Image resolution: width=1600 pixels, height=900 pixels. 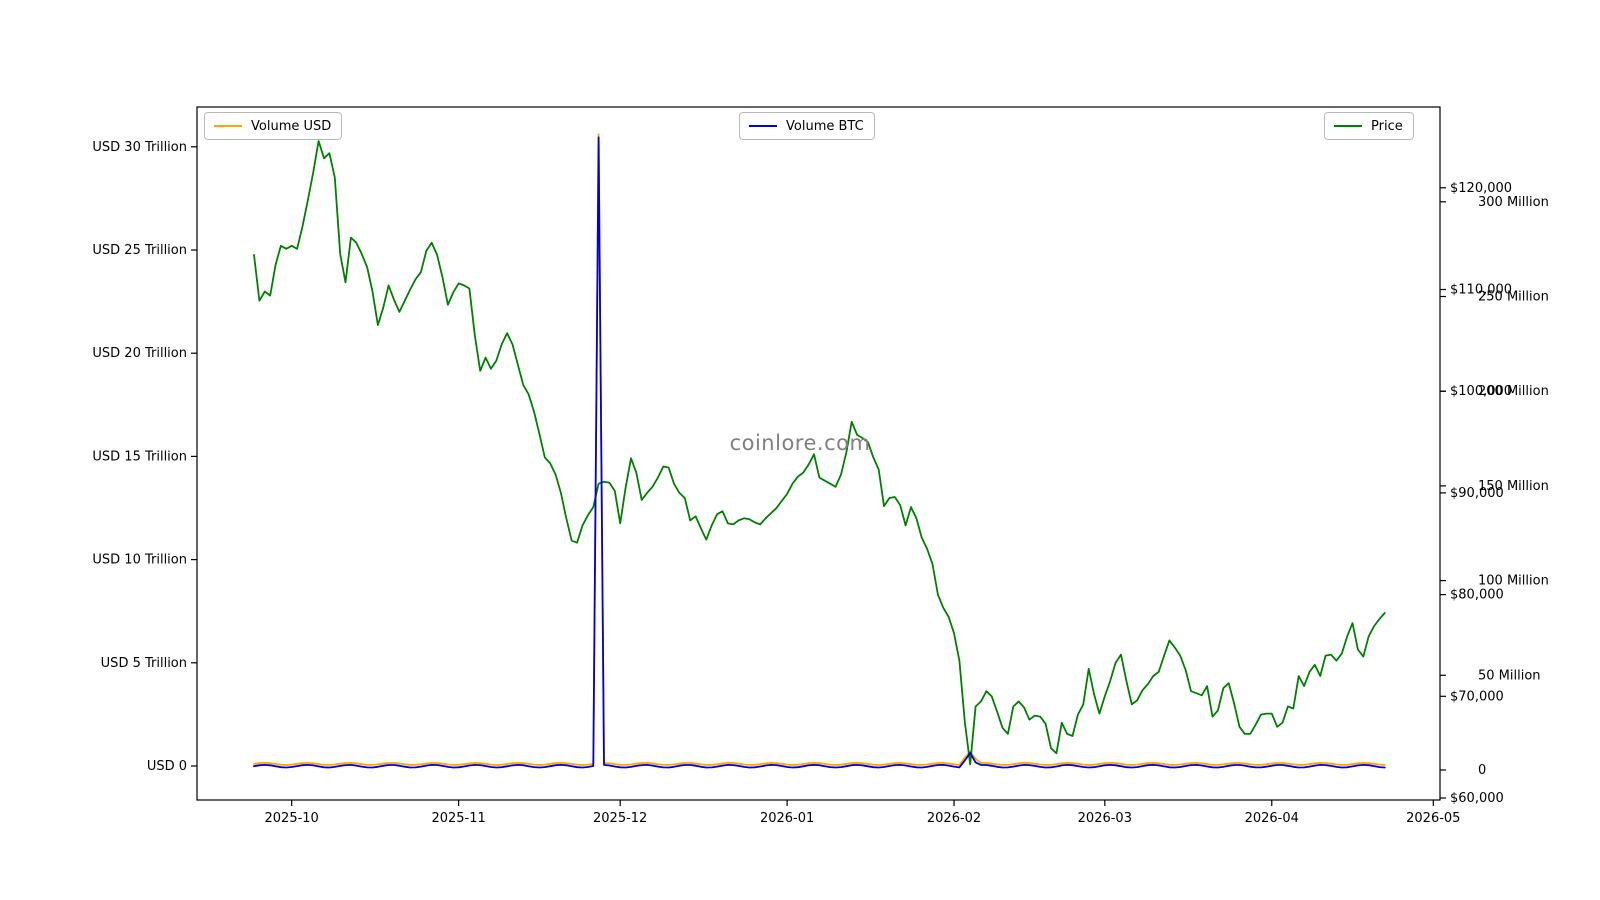 I want to click on y-left-tick-label: USD 10 Trillion, so click(x=139, y=560).